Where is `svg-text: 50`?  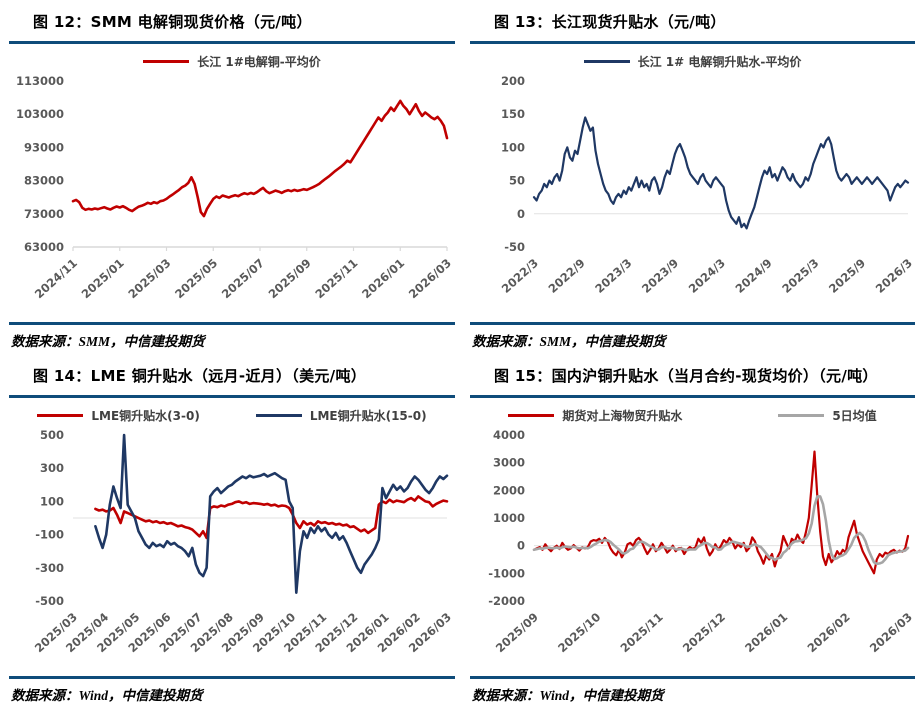 svg-text: 50 is located at coordinates (517, 181).